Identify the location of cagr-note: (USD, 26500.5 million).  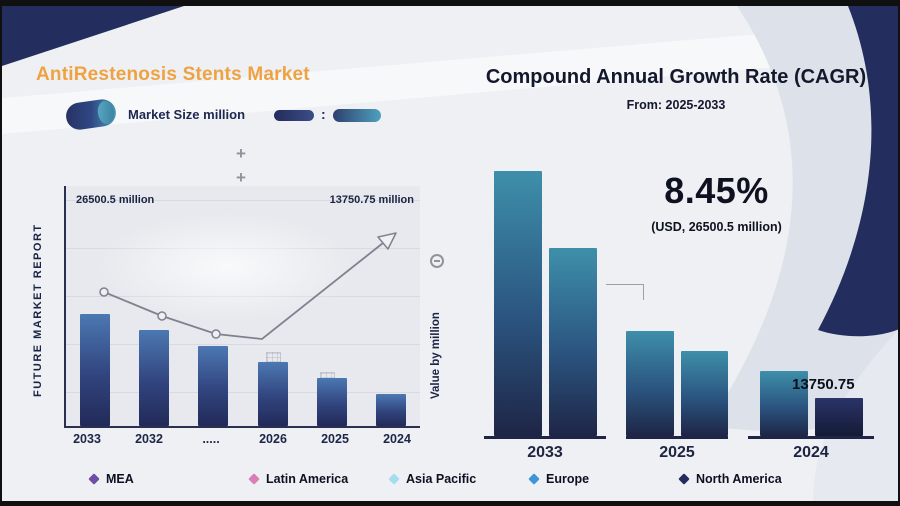
(716, 227).